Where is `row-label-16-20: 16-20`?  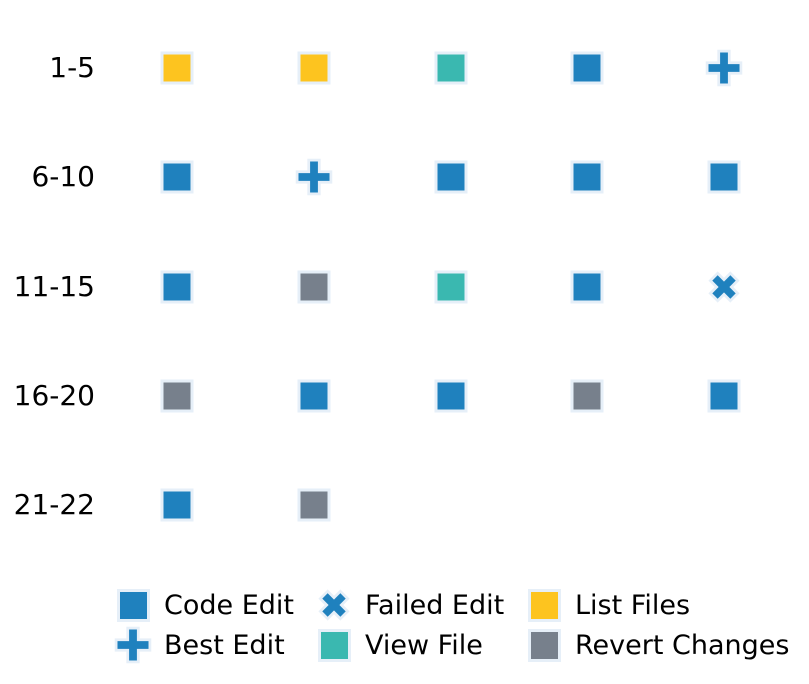 row-label-16-20: 16-20 is located at coordinates (54, 395).